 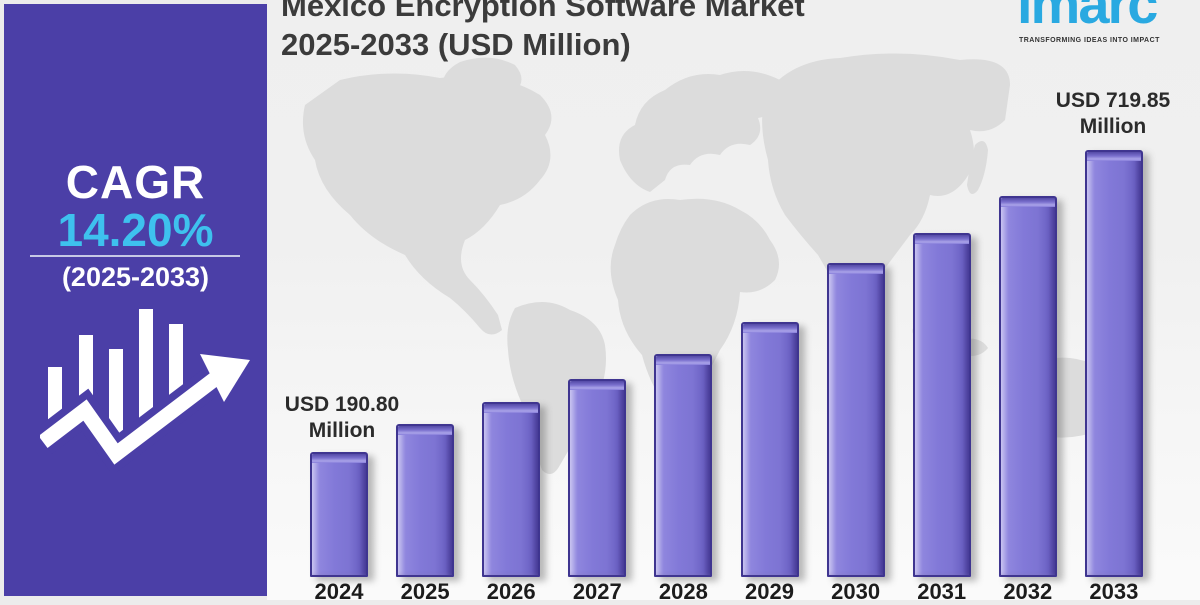 What do you see at coordinates (683, 465) in the screenshot?
I see `bar-2028` at bounding box center [683, 465].